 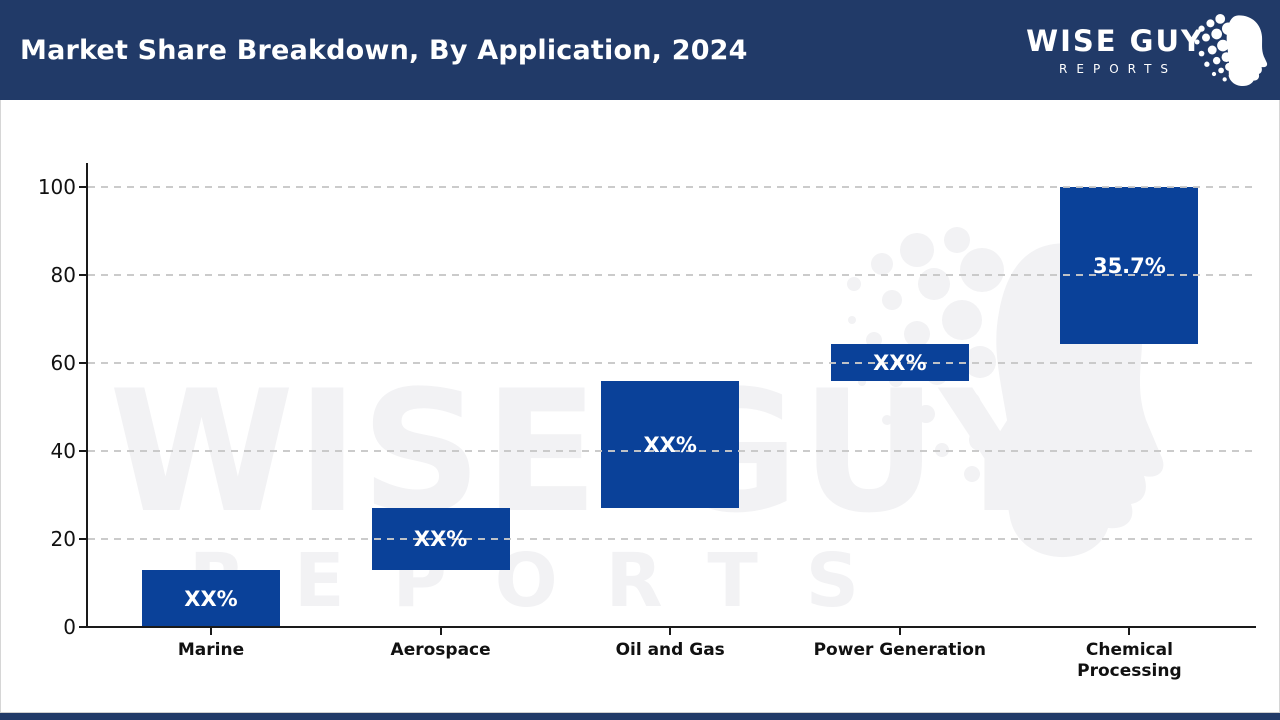 I want to click on x-axis-line, so click(x=671, y=627).